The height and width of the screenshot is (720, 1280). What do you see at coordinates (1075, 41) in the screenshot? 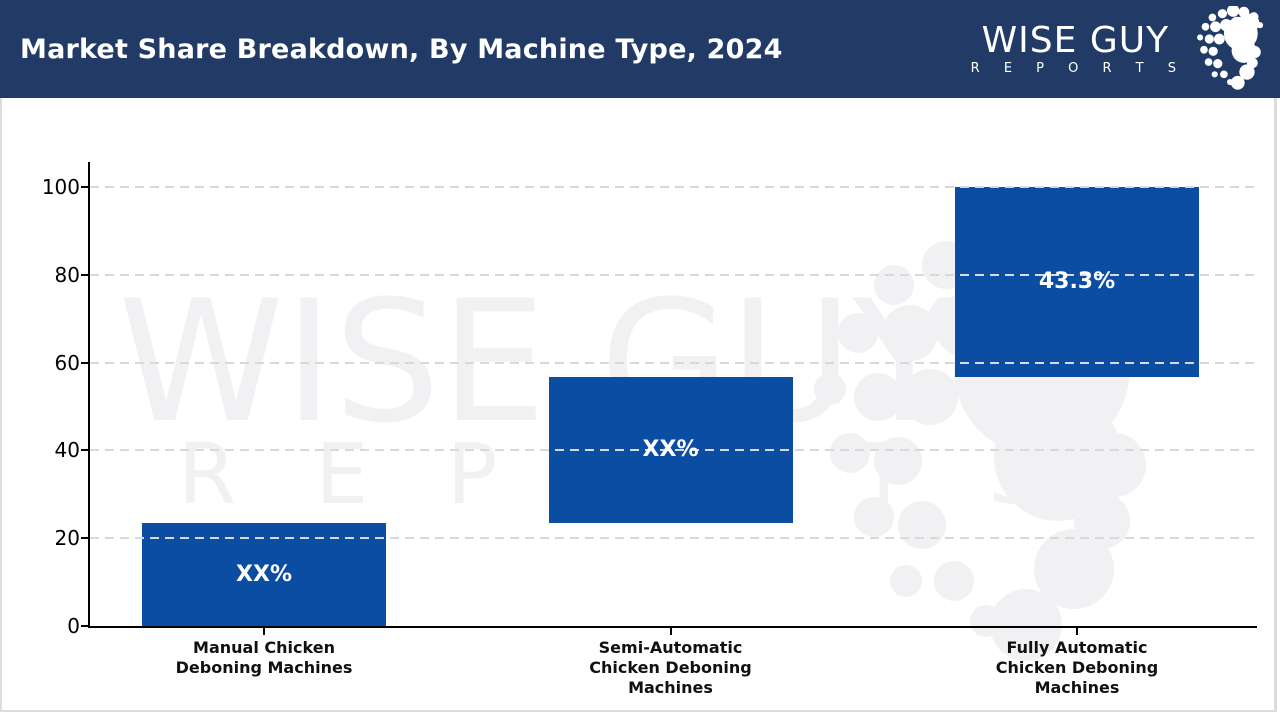
I see `logo-wordmark: WISE GUY` at bounding box center [1075, 41].